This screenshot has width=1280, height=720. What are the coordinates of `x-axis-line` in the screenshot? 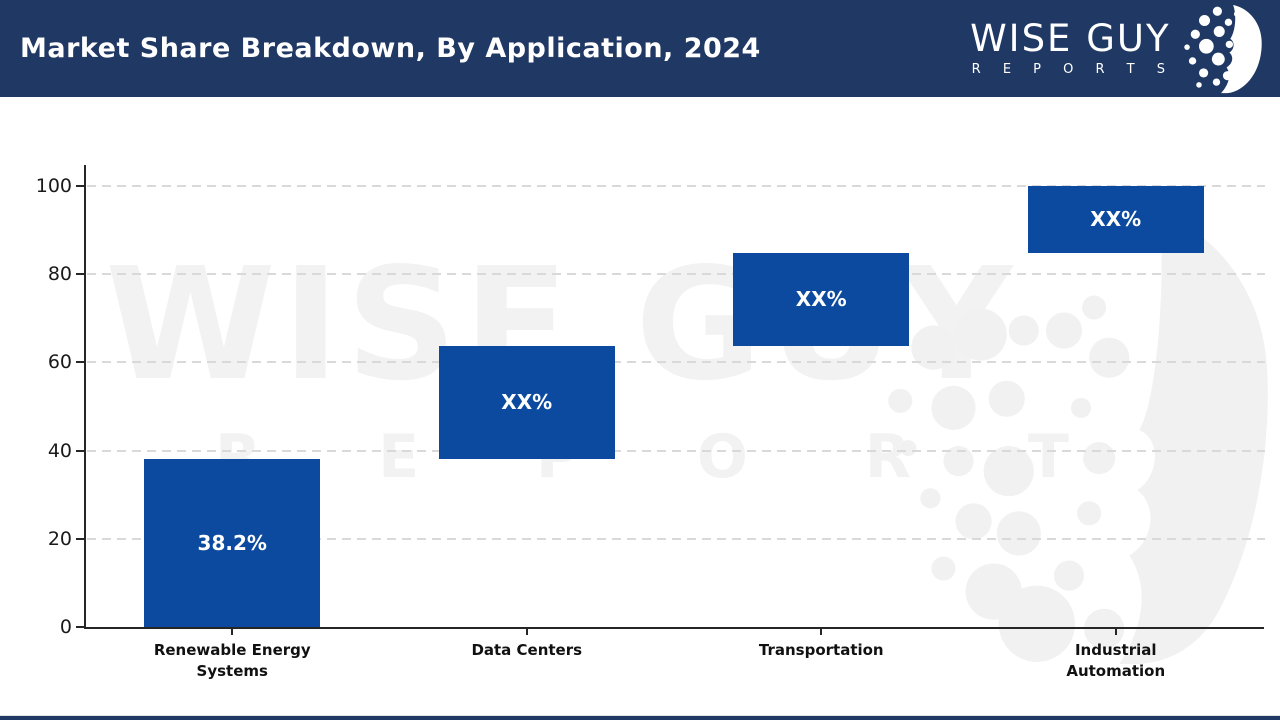 It's located at (674, 628).